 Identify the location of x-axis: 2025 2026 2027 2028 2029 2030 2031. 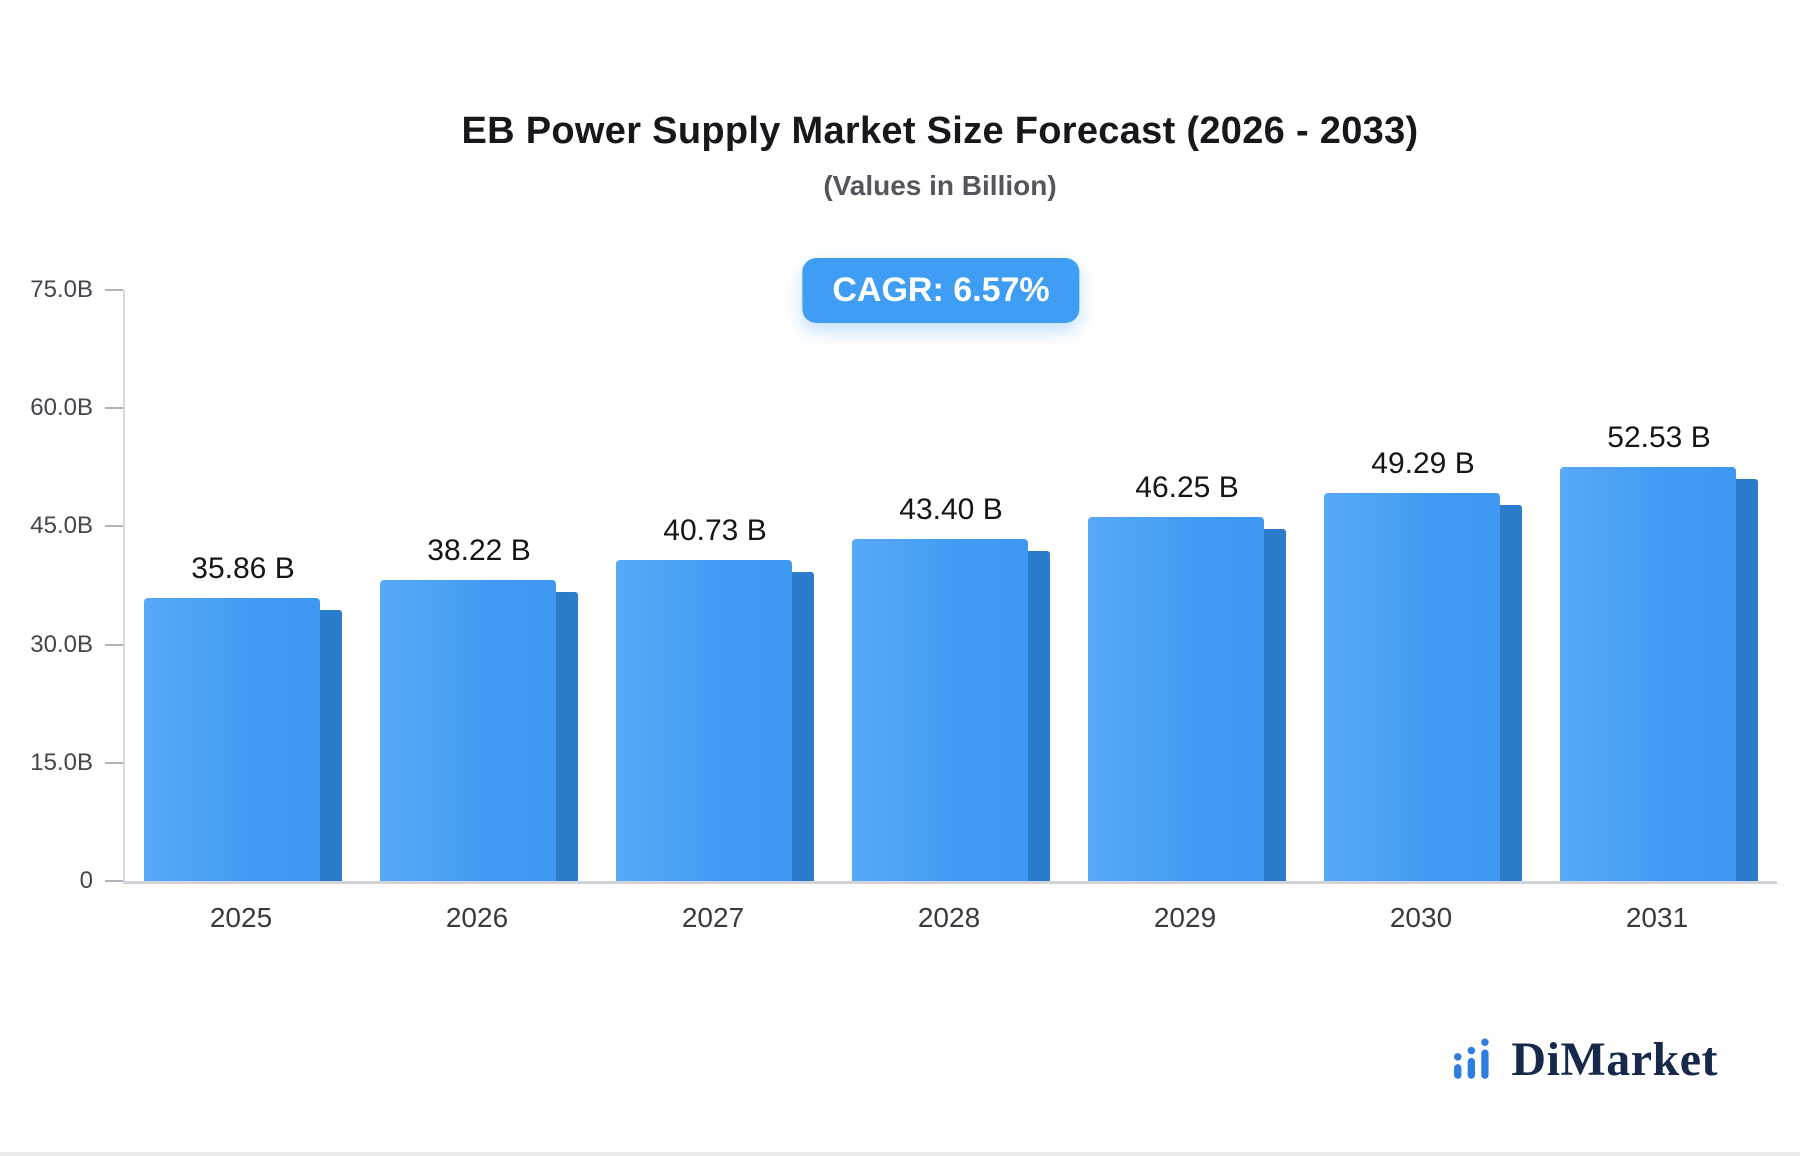
(950, 919).